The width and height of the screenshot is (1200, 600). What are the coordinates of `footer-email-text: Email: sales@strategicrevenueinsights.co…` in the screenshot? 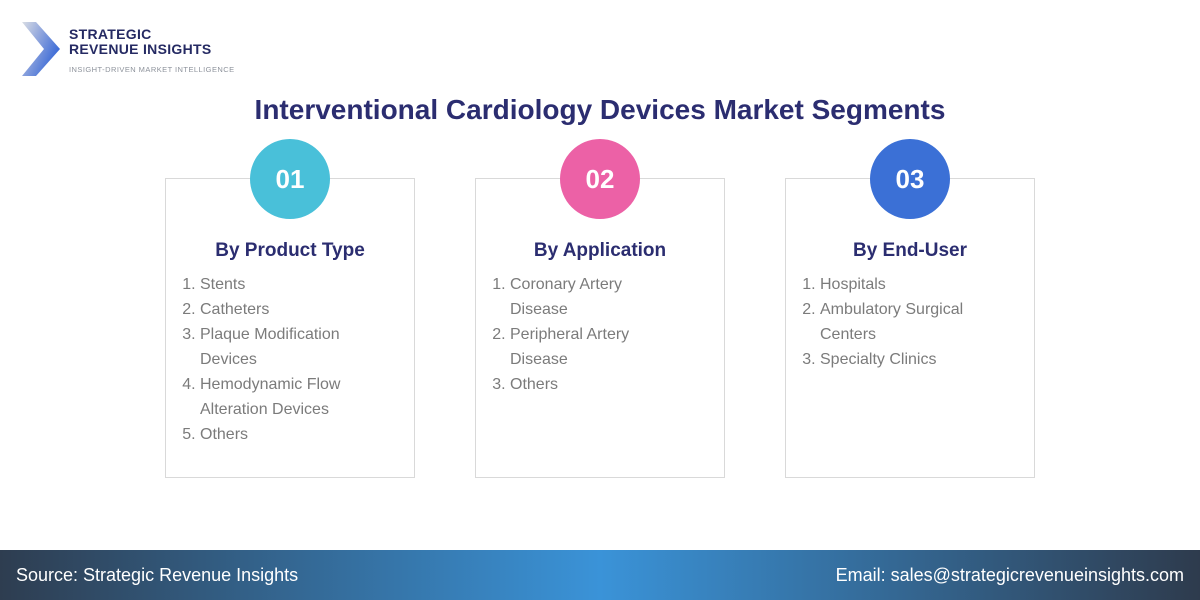 It's located at (1009, 574).